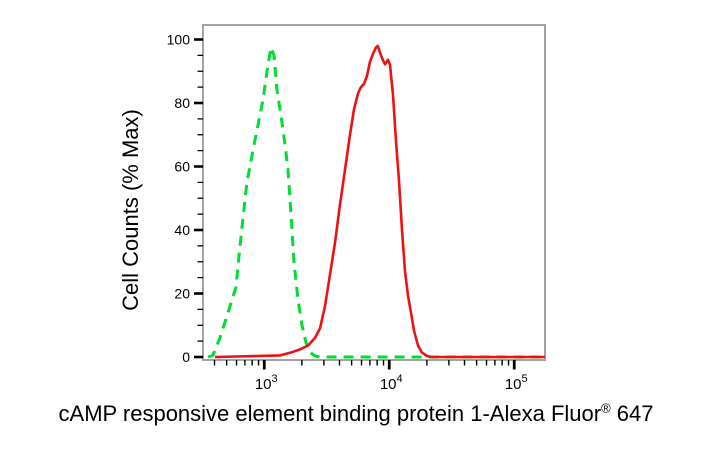 The image size is (701, 467). What do you see at coordinates (182, 103) in the screenshot?
I see `y-tick-label: 80` at bounding box center [182, 103].